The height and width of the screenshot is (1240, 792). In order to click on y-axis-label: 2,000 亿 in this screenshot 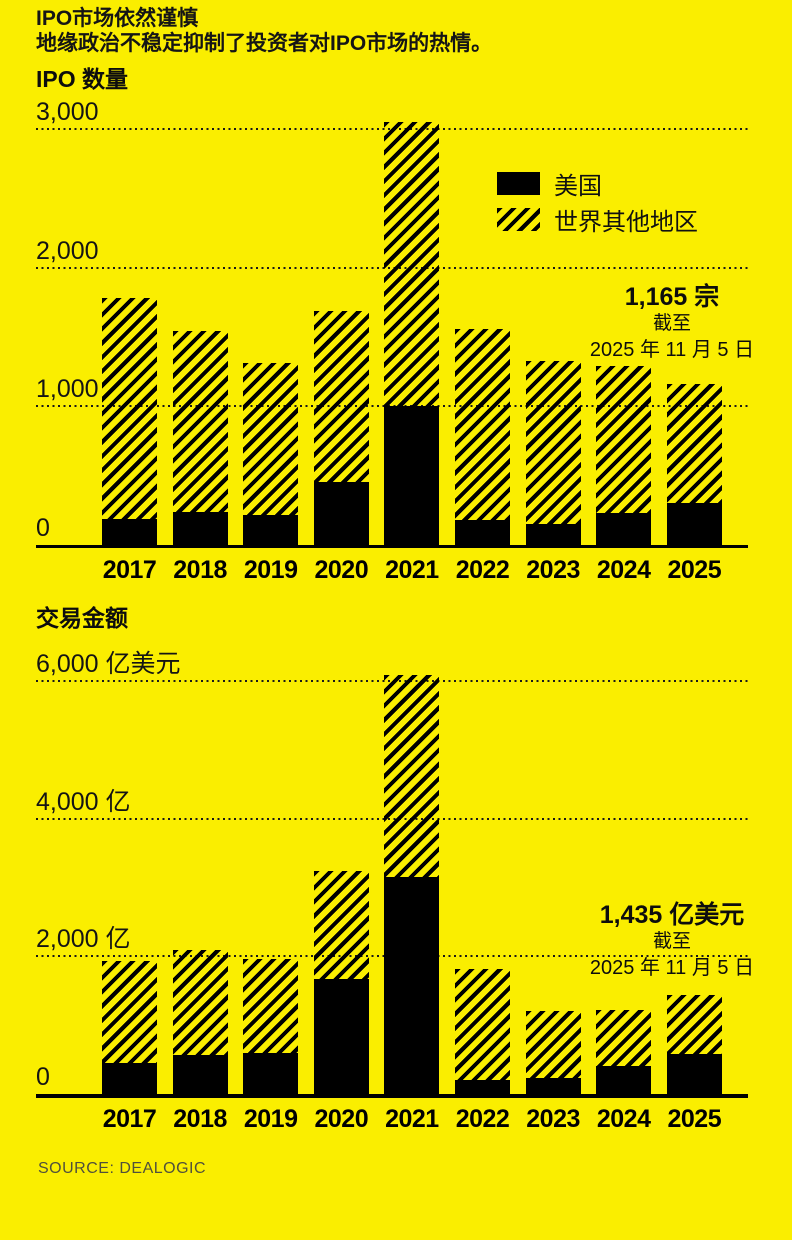, I will do `click(83, 939)`.